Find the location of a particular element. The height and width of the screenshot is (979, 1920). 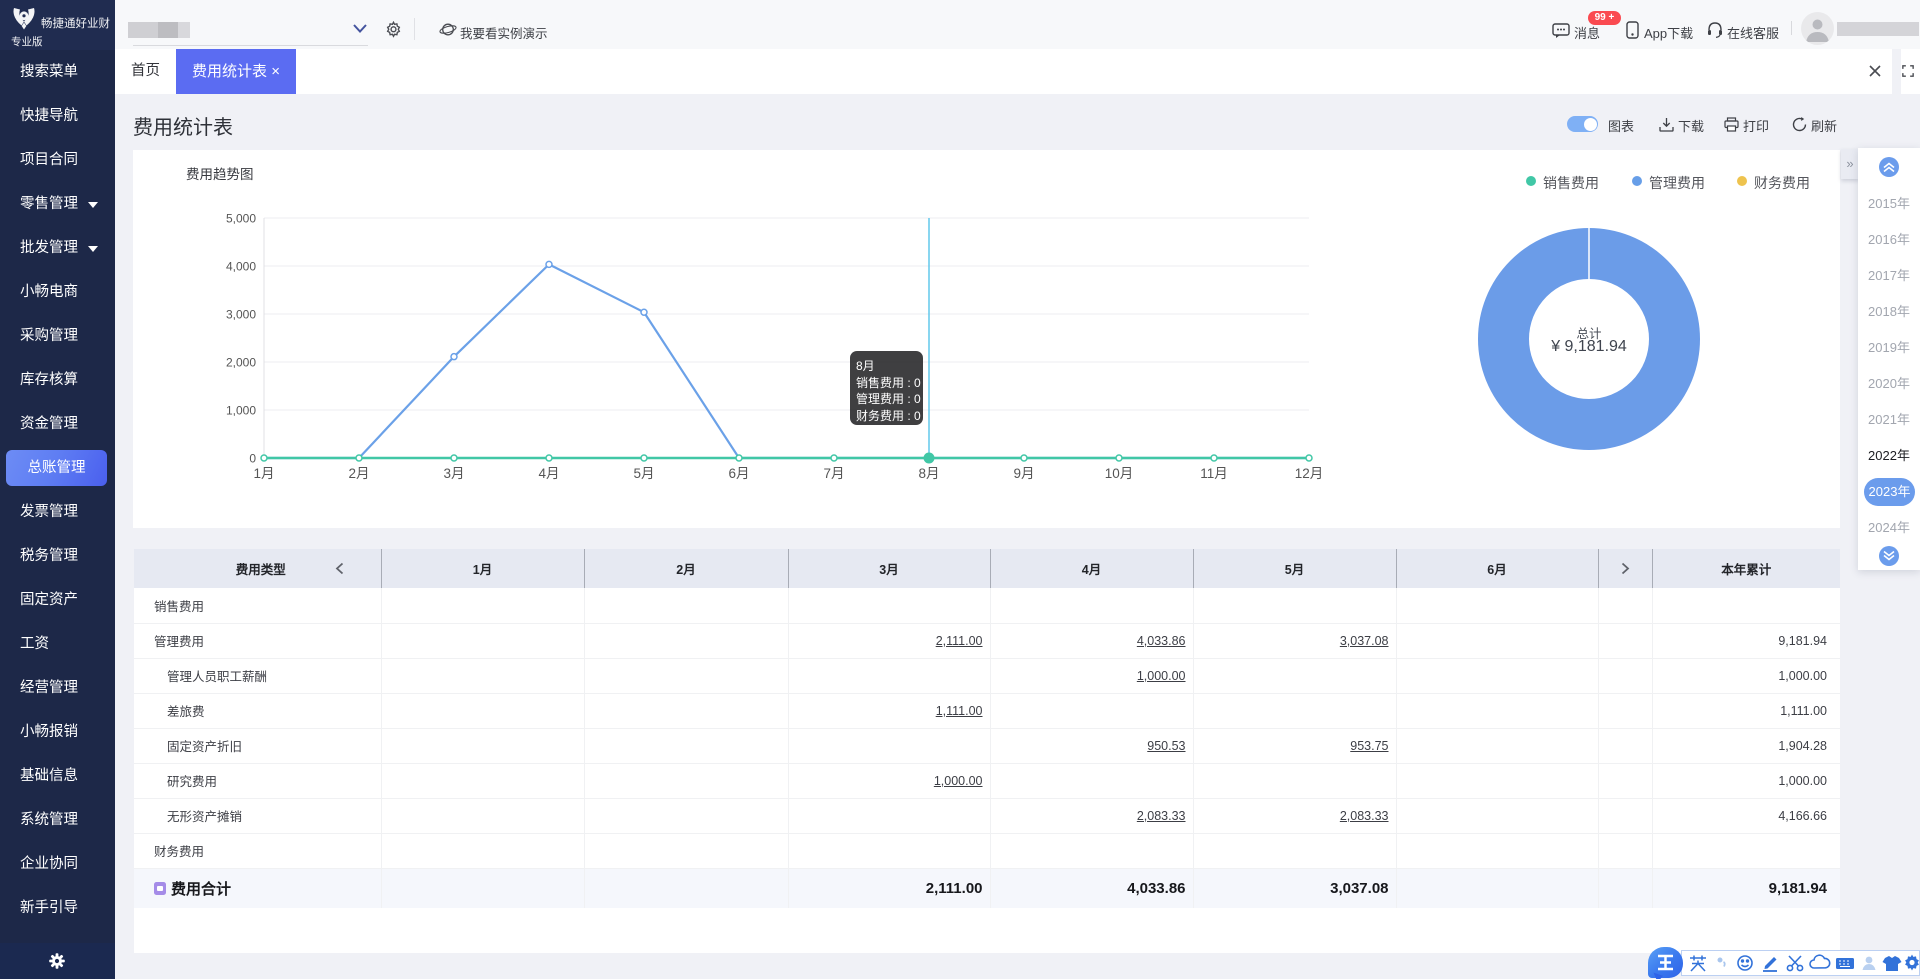

svg-text: 1月 is located at coordinates (263, 473).